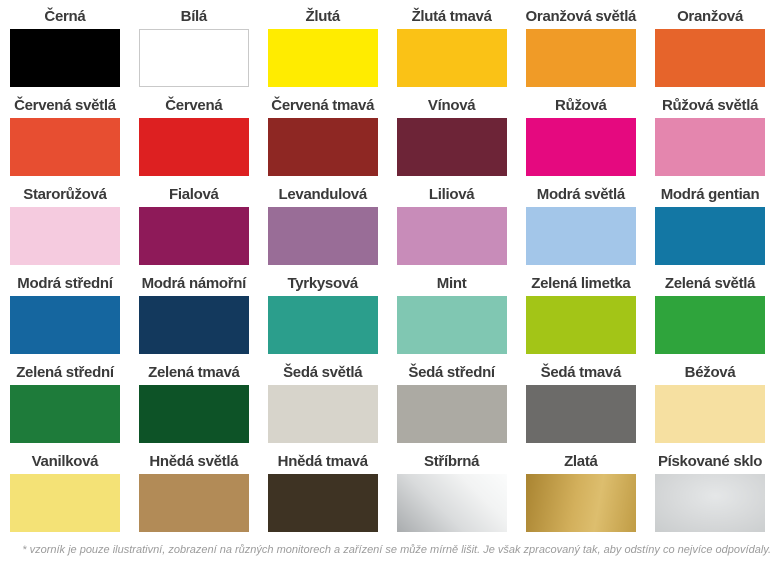 The width and height of the screenshot is (775, 564). I want to click on swatch-cell-mint: Mint, so click(451, 313).